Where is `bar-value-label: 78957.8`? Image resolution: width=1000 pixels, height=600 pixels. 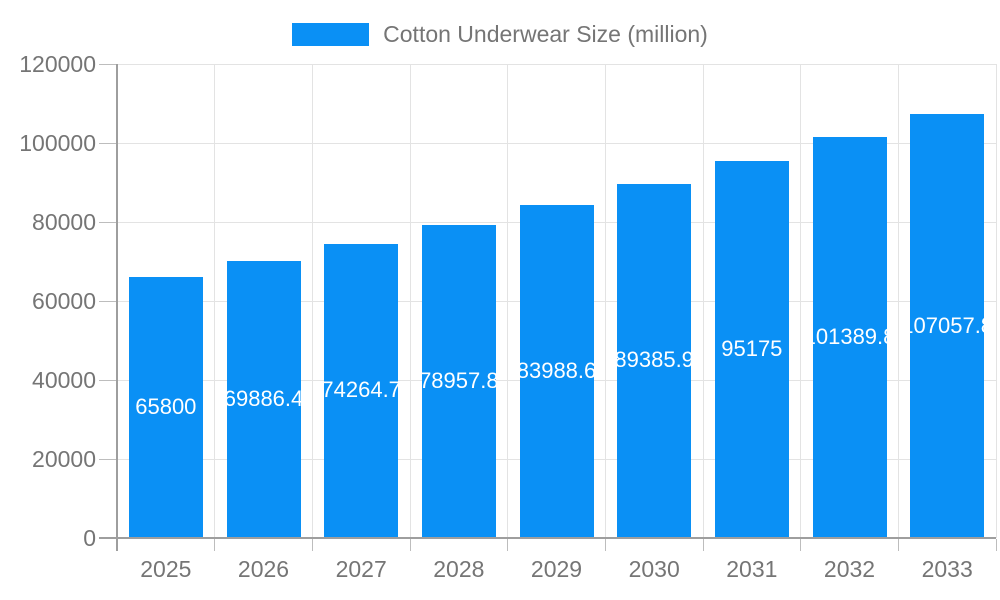
bar-value-label: 78957.8 is located at coordinates (458, 381).